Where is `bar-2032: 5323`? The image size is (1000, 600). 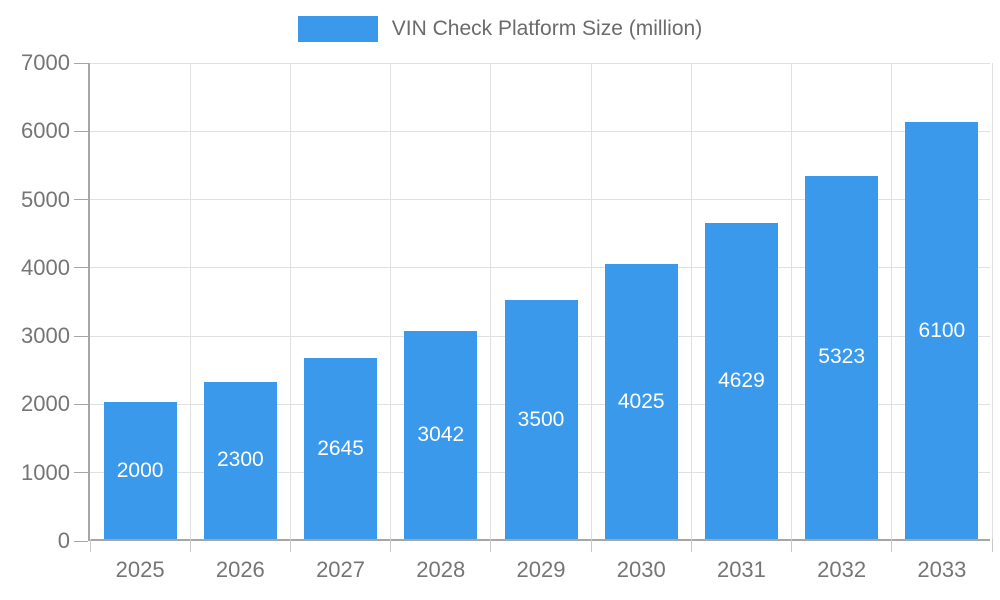 bar-2032: 5323 is located at coordinates (842, 357).